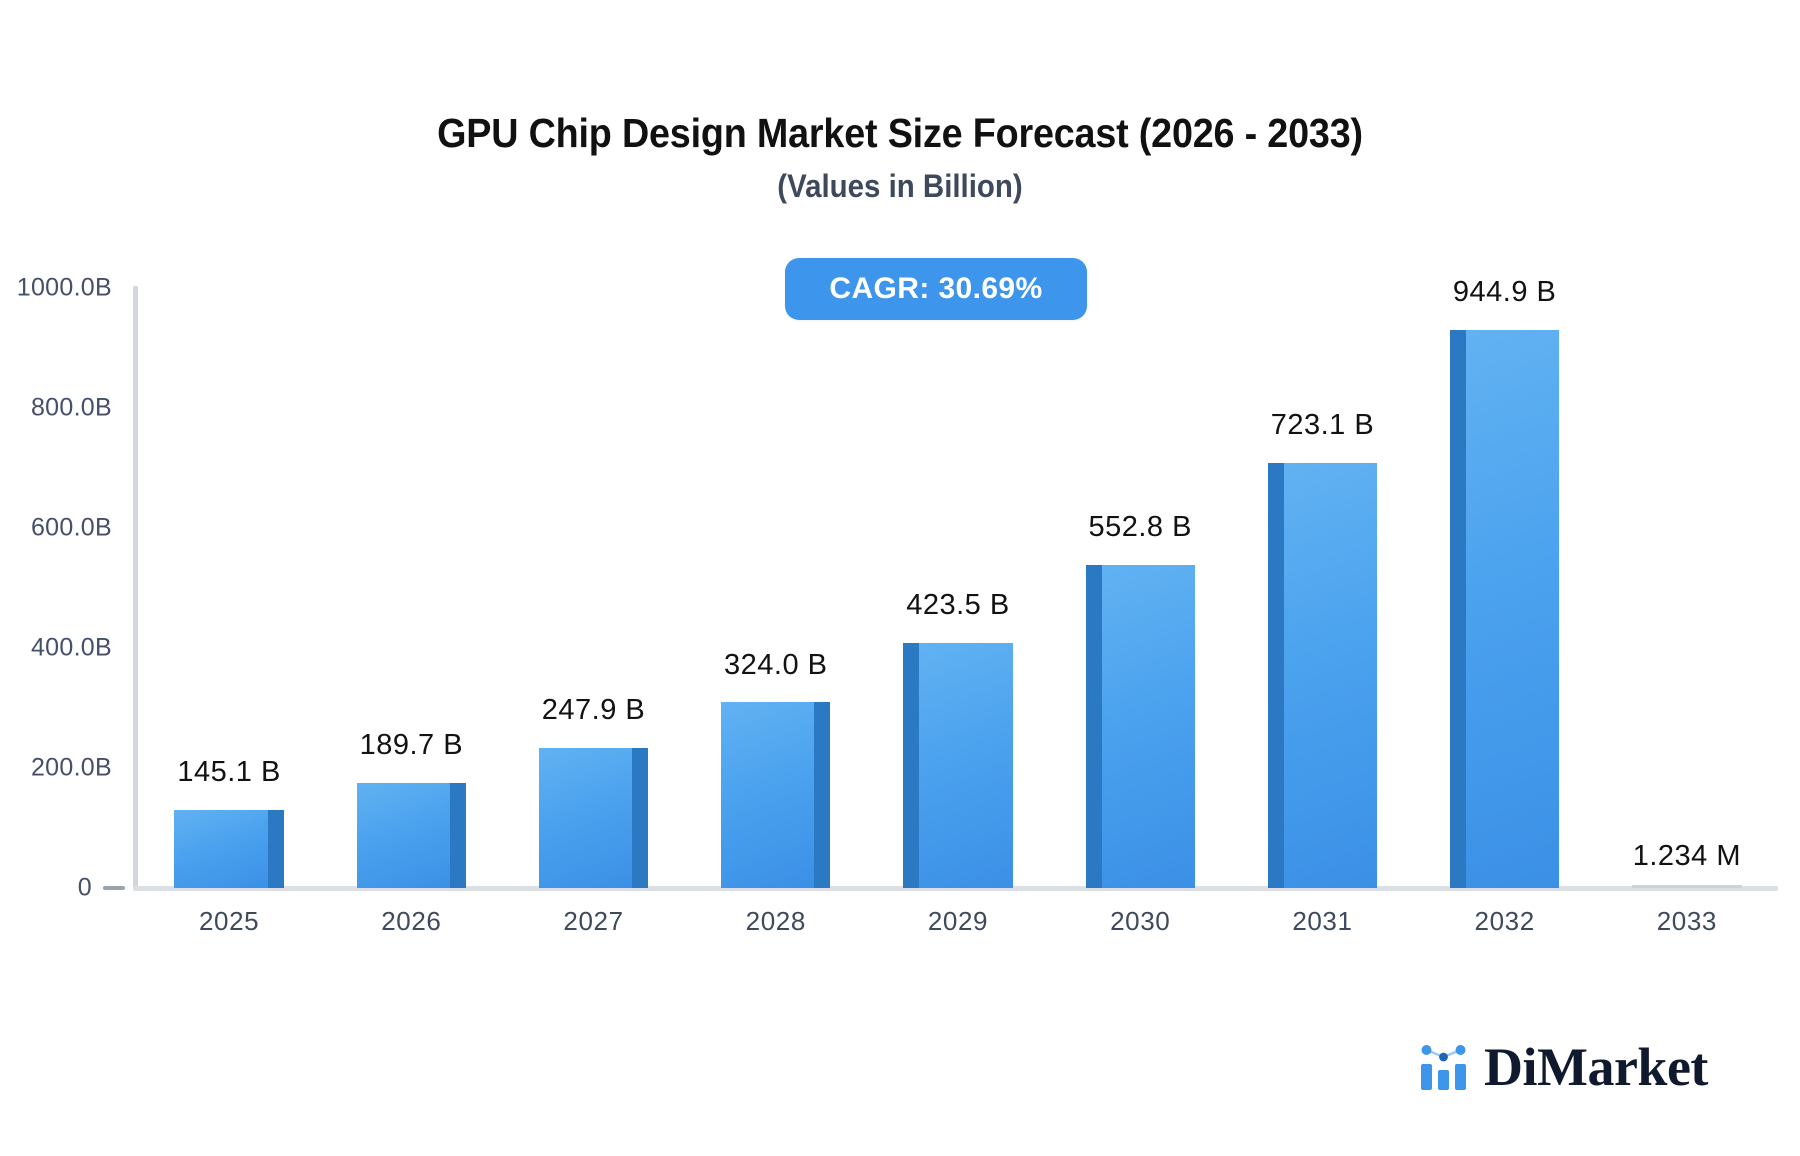 This screenshot has height=1156, width=1800. Describe the element at coordinates (411, 745) in the screenshot. I see `bar-value-label-2026: 189.7 B` at that location.